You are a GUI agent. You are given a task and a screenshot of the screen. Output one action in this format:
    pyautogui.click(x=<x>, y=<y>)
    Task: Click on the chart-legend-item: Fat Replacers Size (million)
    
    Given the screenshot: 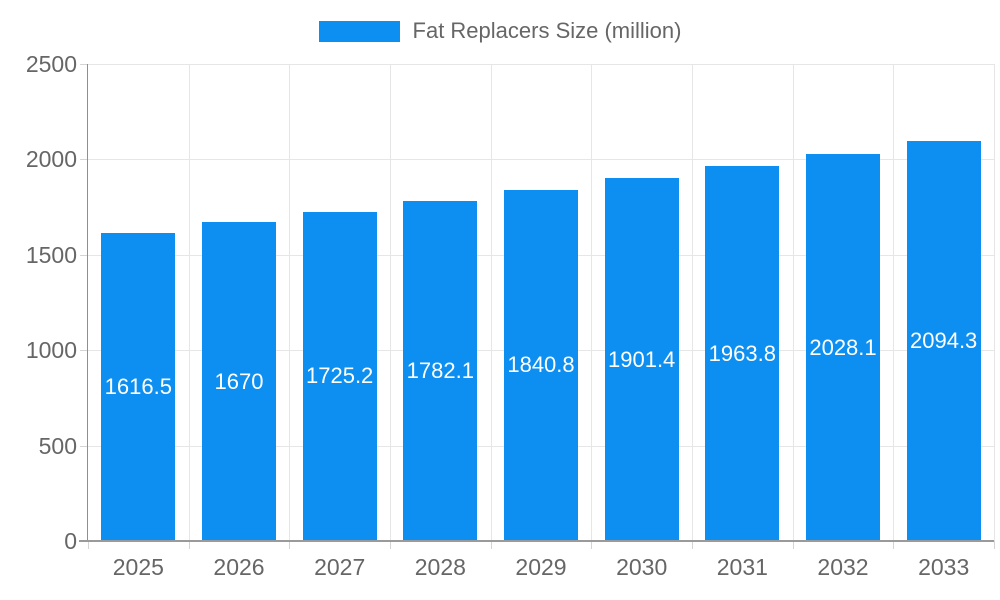 What is the action you would take?
    pyautogui.click(x=500, y=31)
    